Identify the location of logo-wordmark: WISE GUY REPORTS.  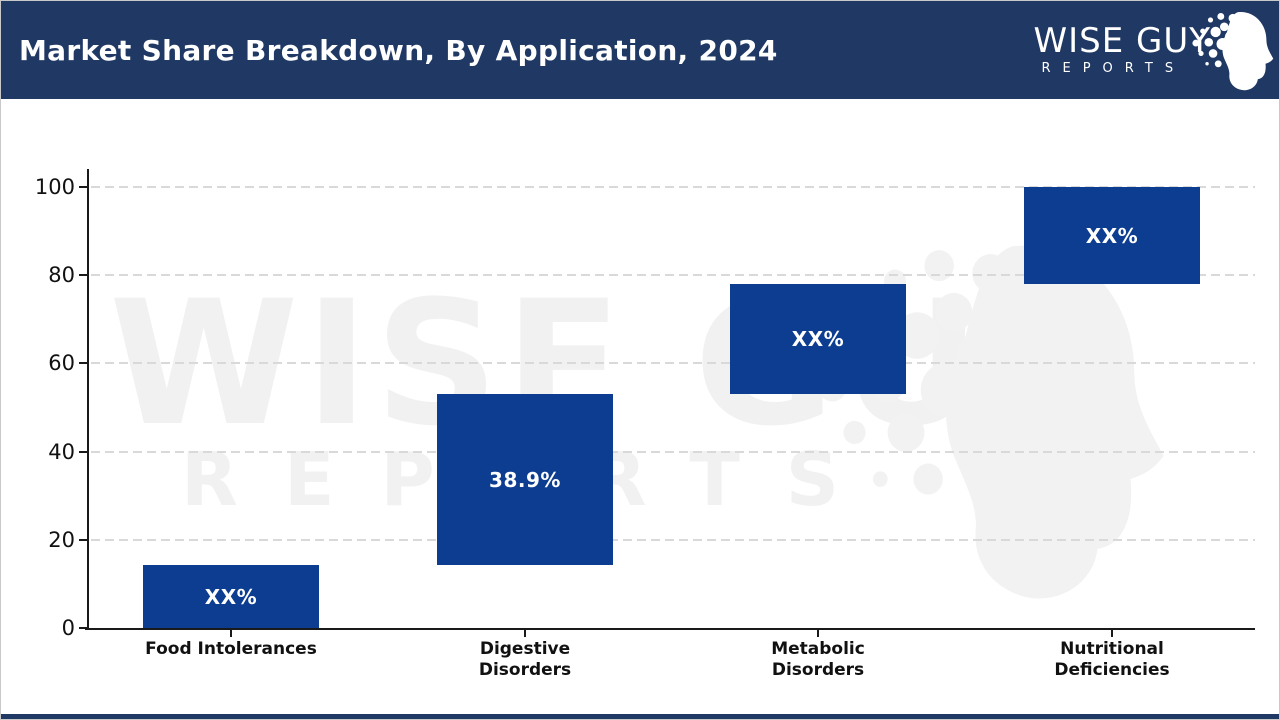
(1122, 49).